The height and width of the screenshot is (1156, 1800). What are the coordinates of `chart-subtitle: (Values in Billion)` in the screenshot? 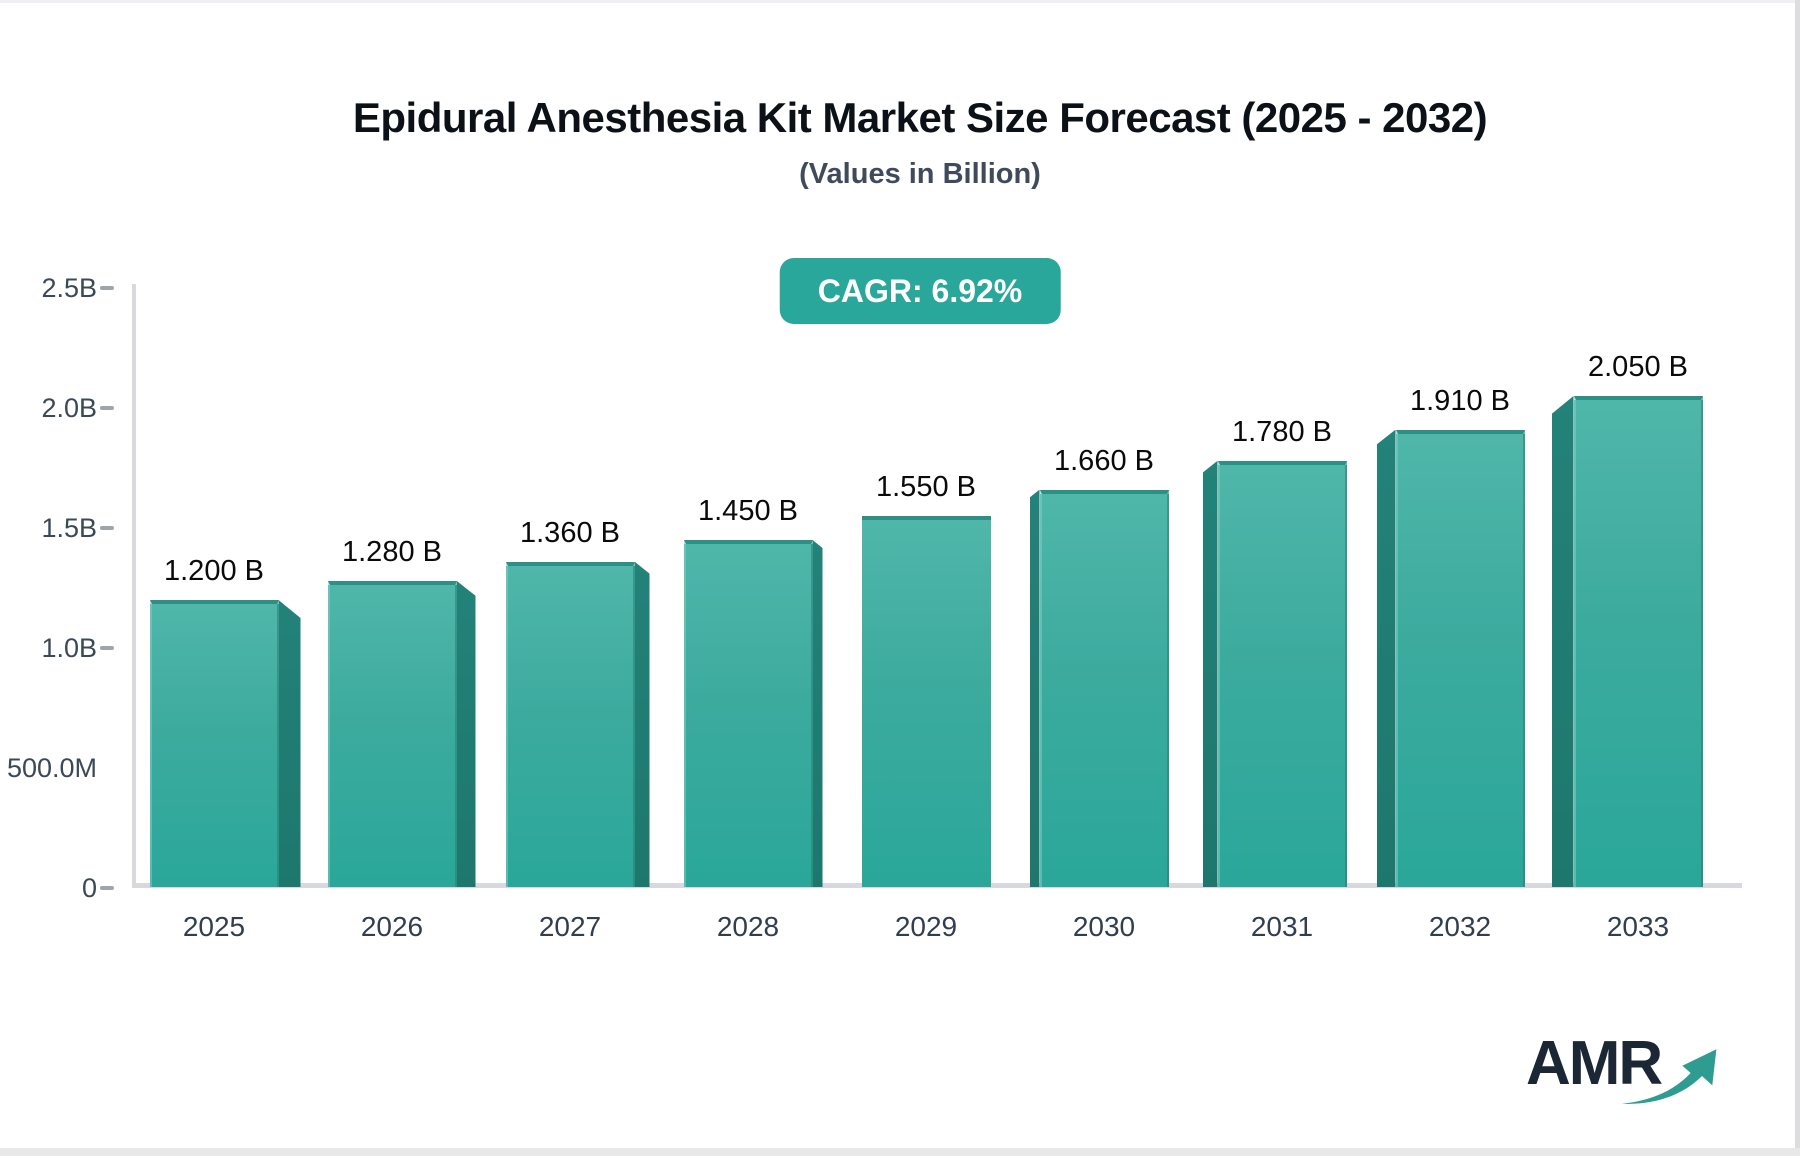 It's located at (920, 174).